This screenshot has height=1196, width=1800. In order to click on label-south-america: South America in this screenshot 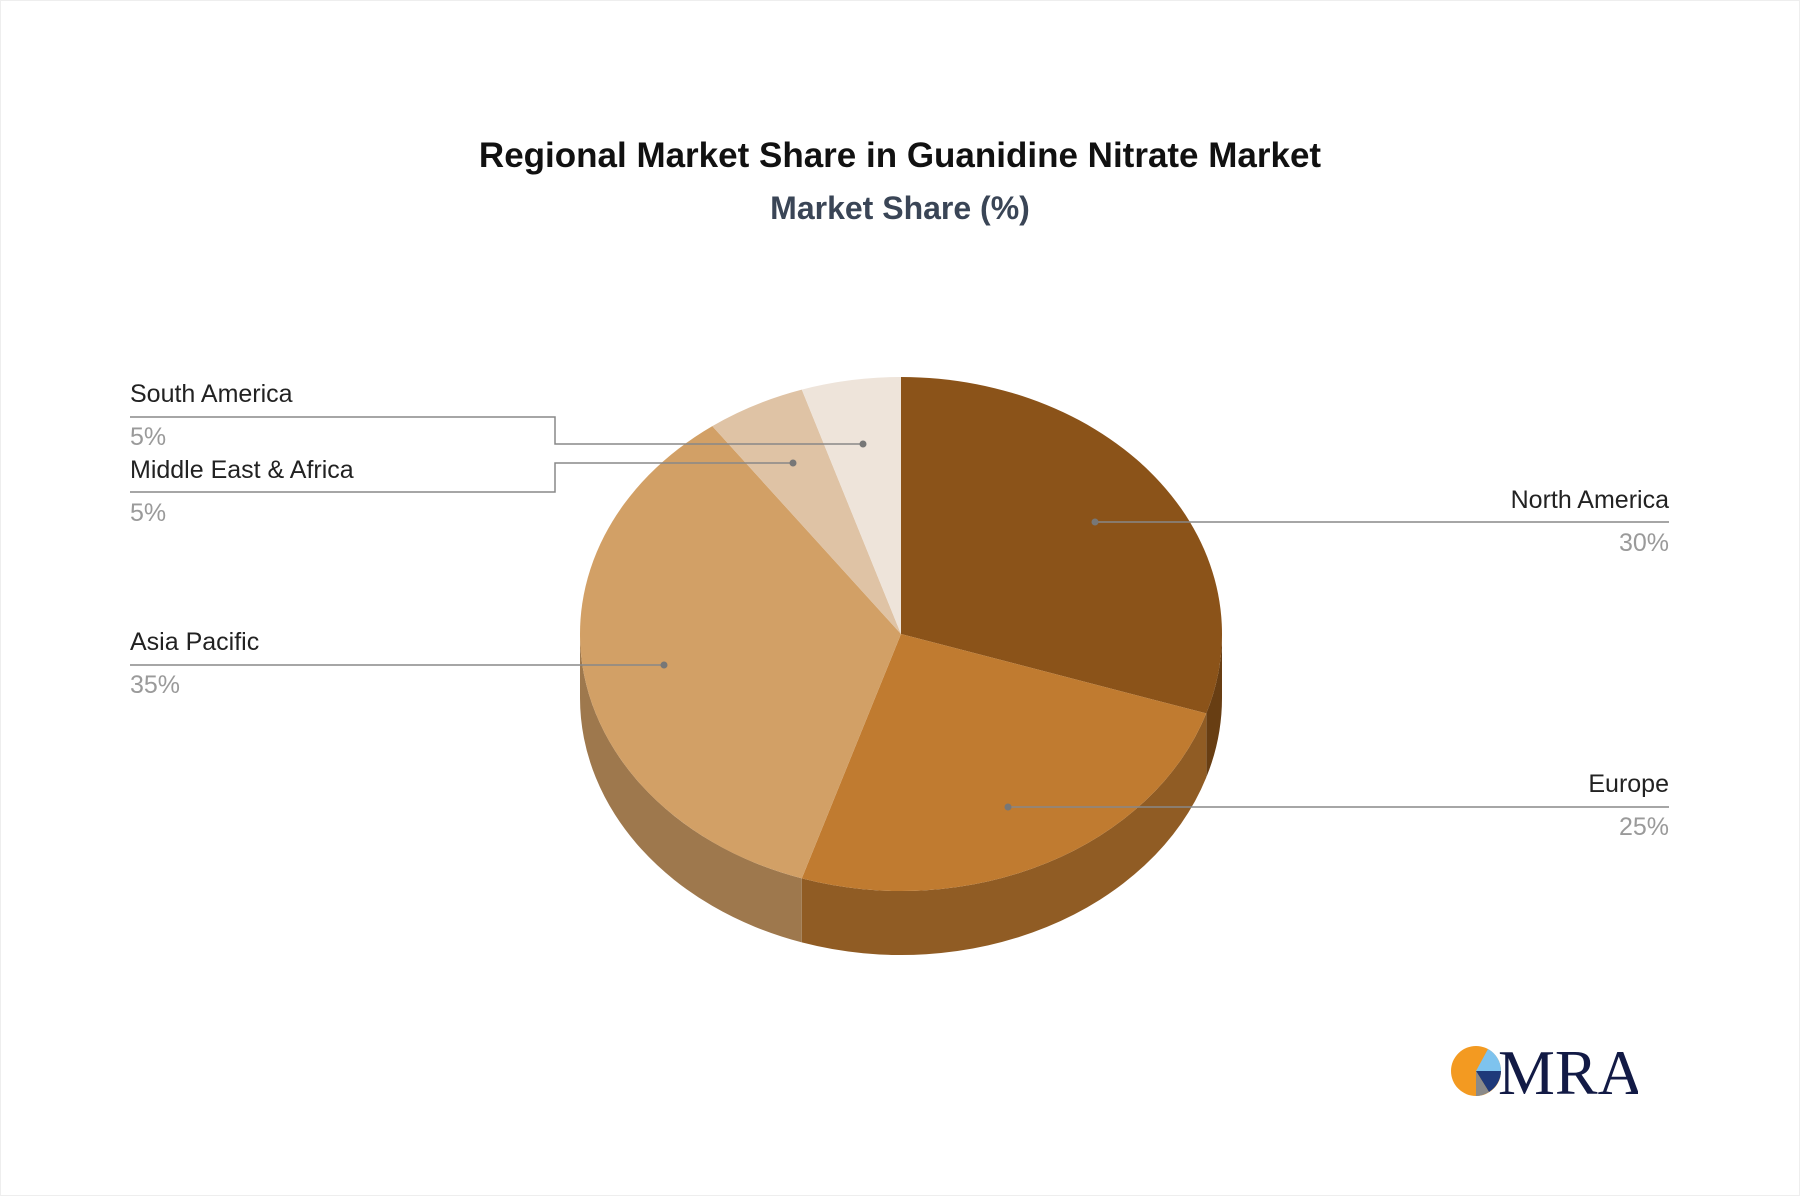, I will do `click(211, 394)`.